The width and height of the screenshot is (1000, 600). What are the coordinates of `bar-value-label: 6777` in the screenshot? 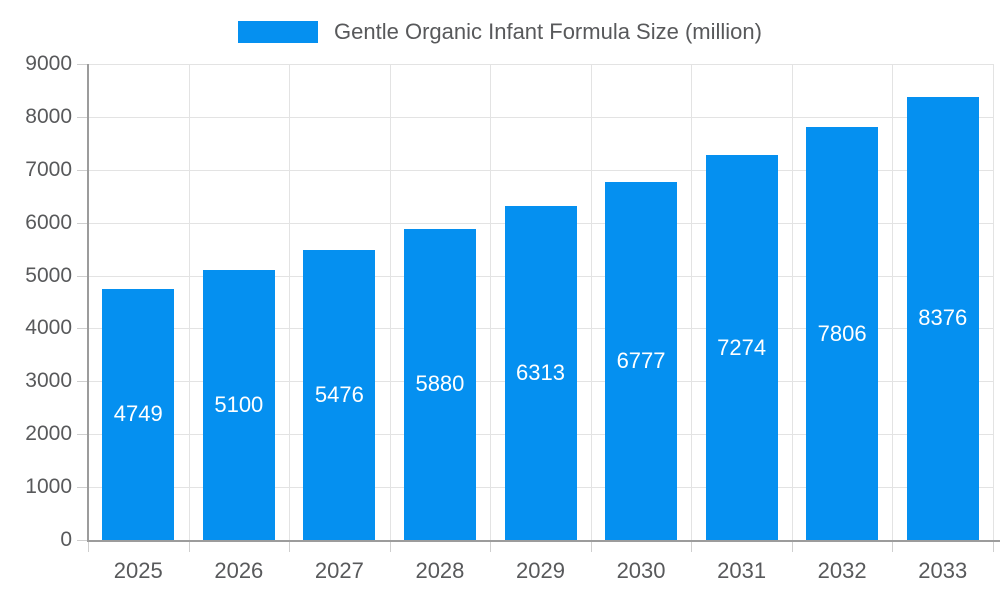 It's located at (641, 360).